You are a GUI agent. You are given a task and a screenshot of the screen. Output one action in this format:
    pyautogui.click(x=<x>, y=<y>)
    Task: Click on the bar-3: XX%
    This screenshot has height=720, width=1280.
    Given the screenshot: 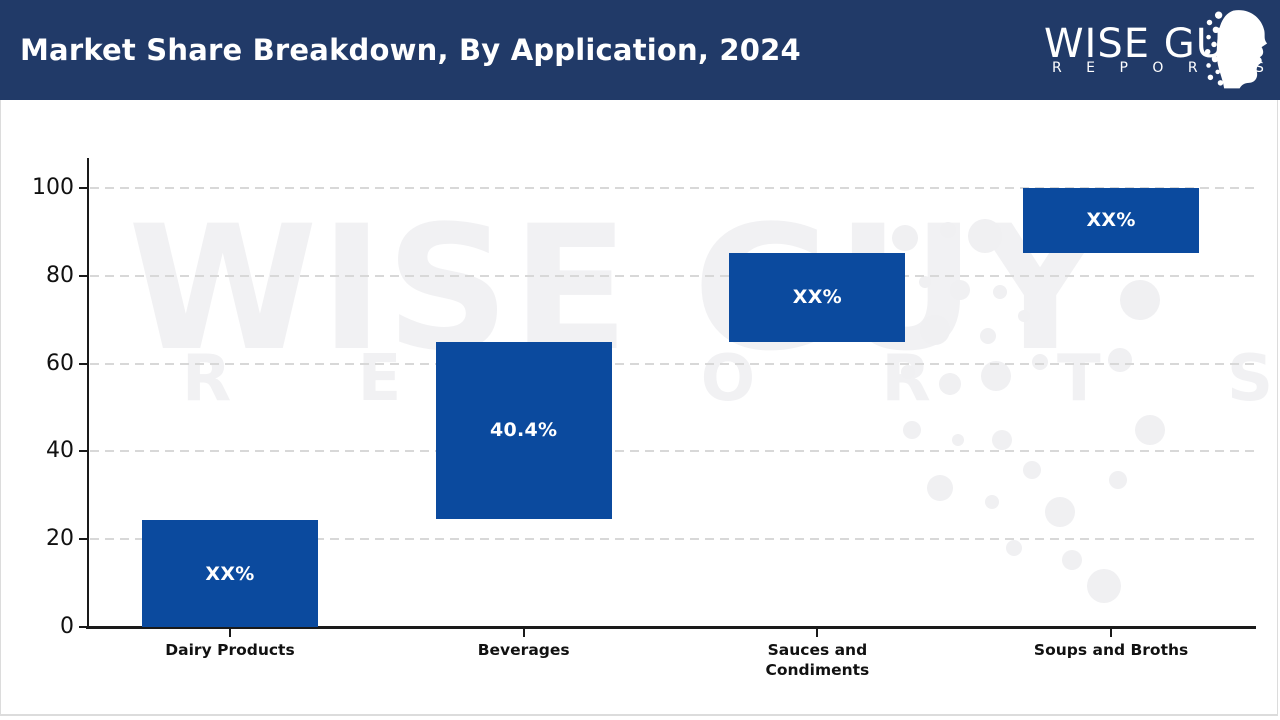 What is the action you would take?
    pyautogui.click(x=817, y=297)
    